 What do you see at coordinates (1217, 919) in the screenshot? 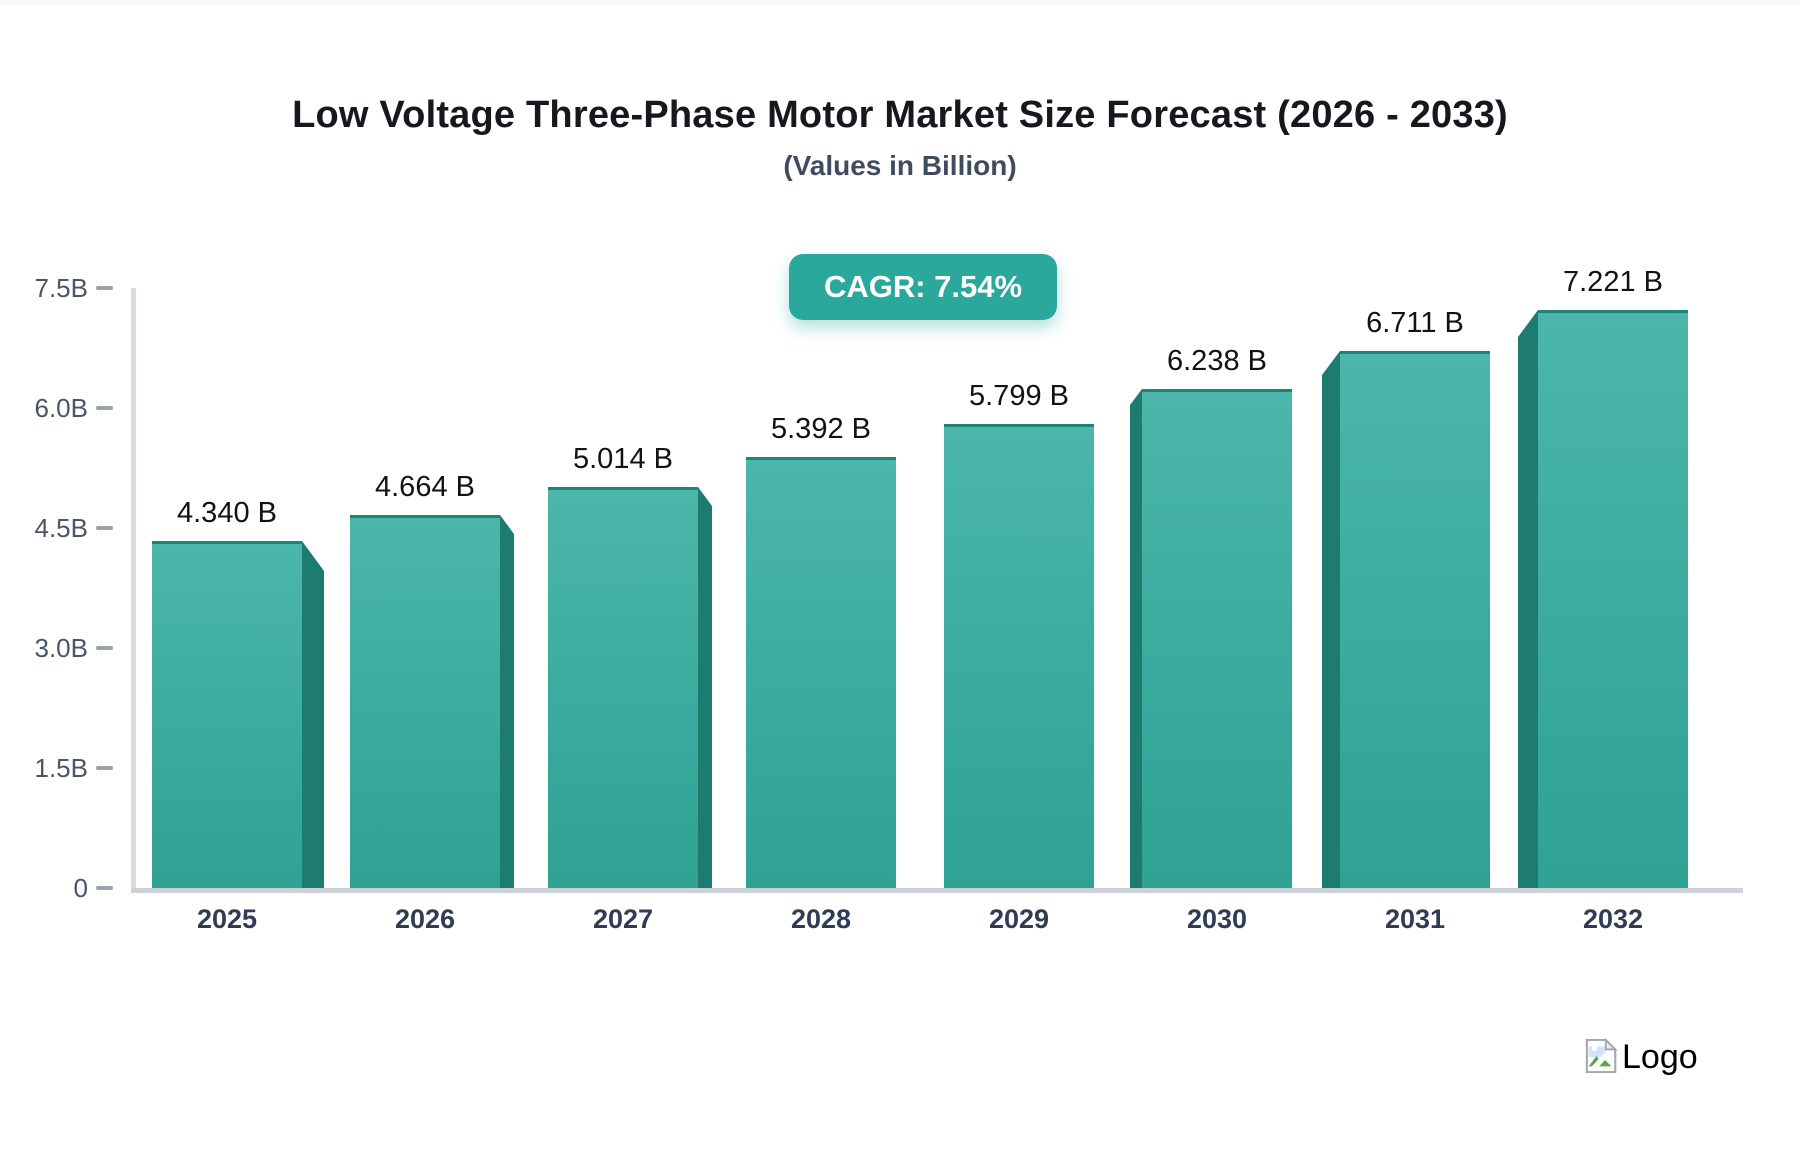
I see `x-tick-label-2030: 2030` at bounding box center [1217, 919].